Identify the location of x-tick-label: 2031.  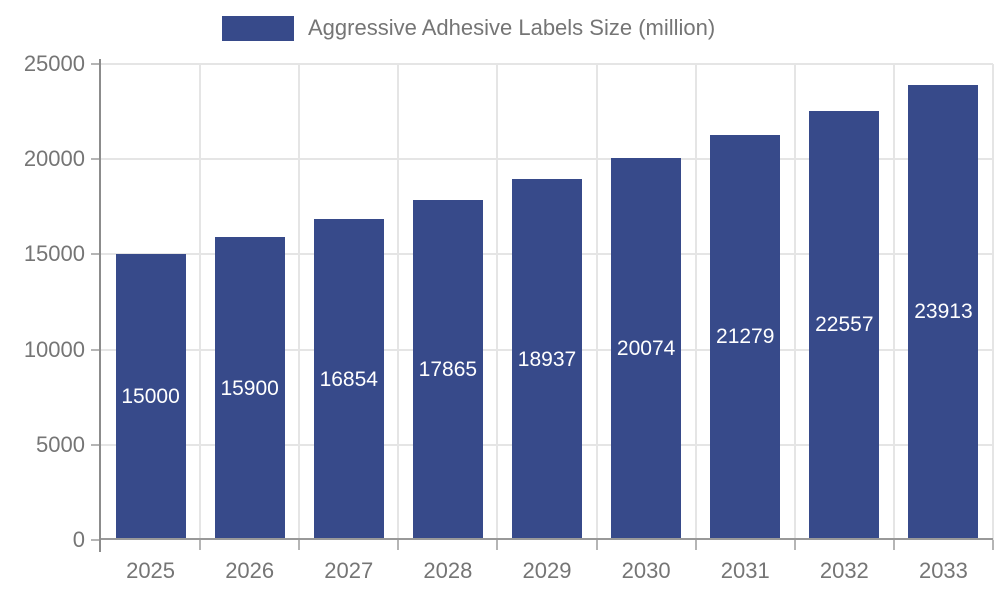
(745, 570).